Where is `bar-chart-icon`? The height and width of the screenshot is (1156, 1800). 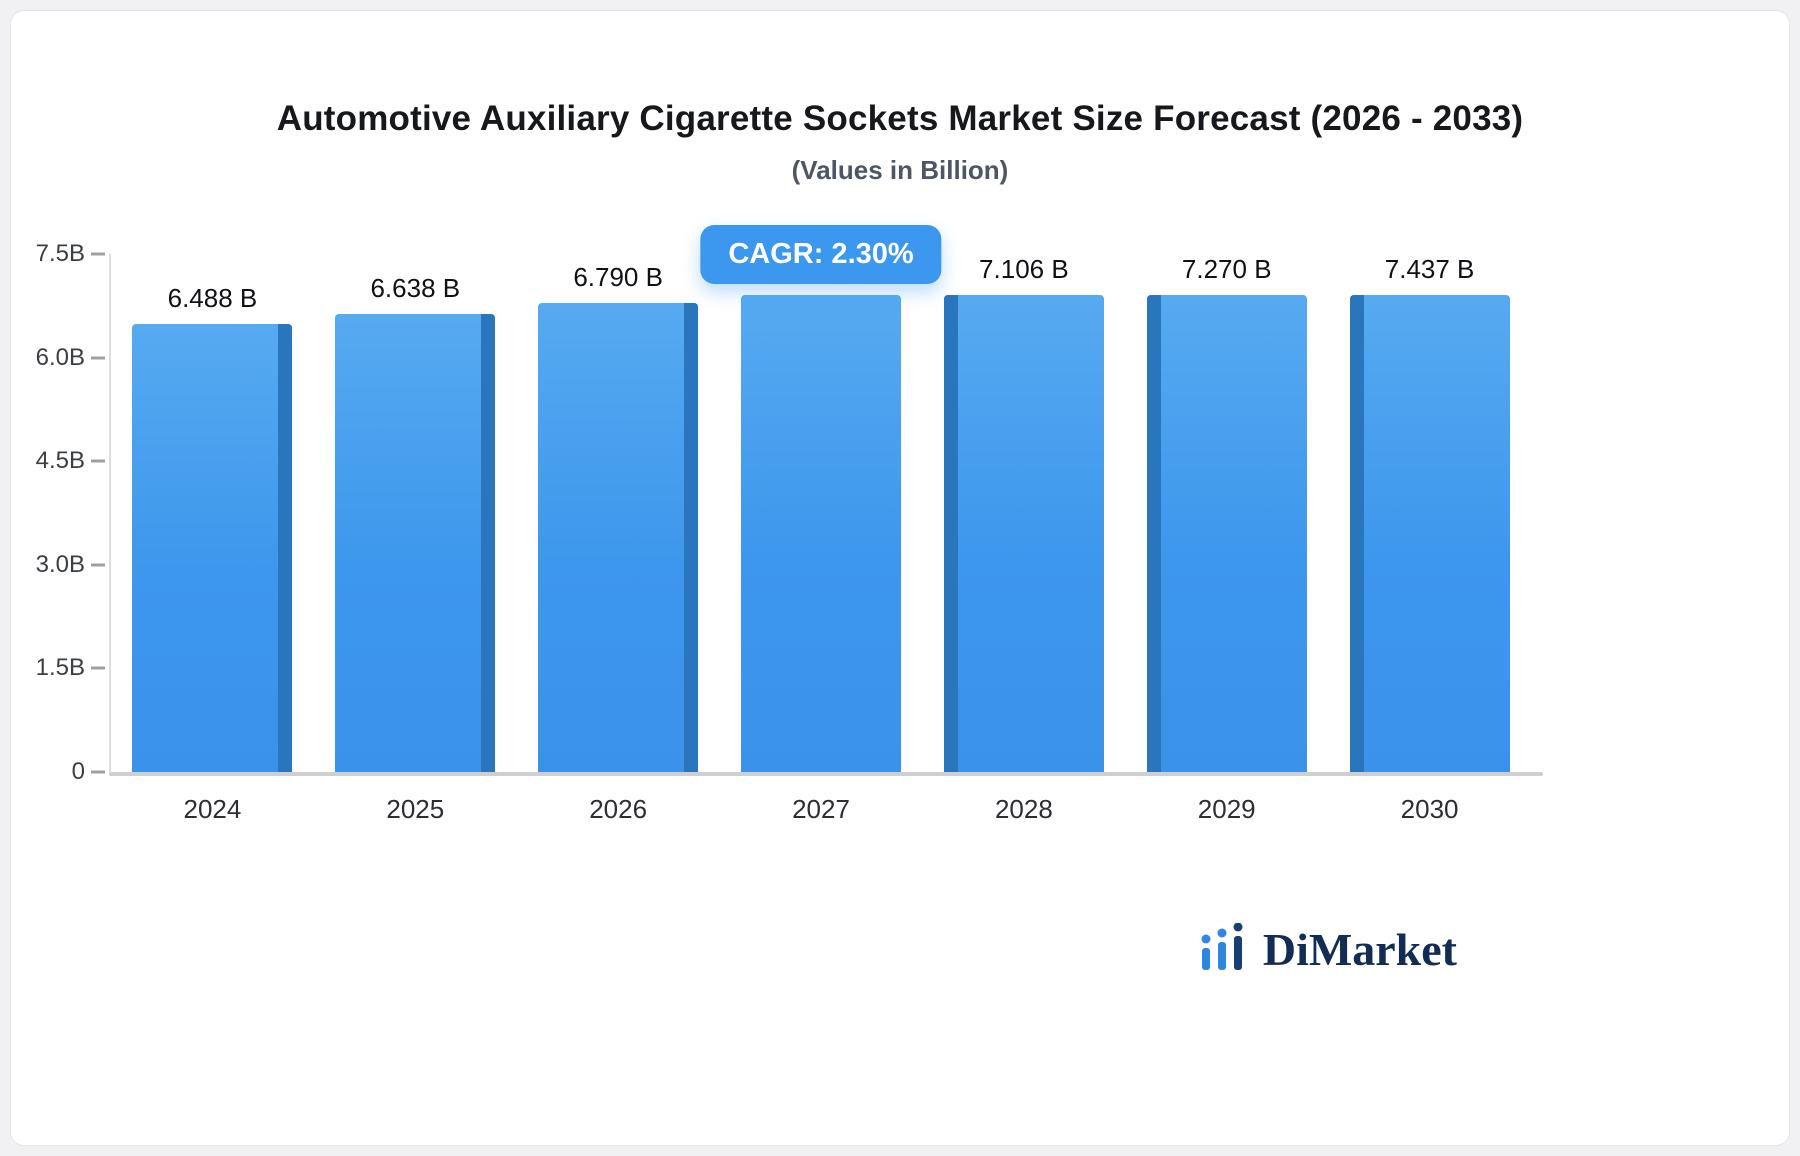 bar-chart-icon is located at coordinates (1223, 947).